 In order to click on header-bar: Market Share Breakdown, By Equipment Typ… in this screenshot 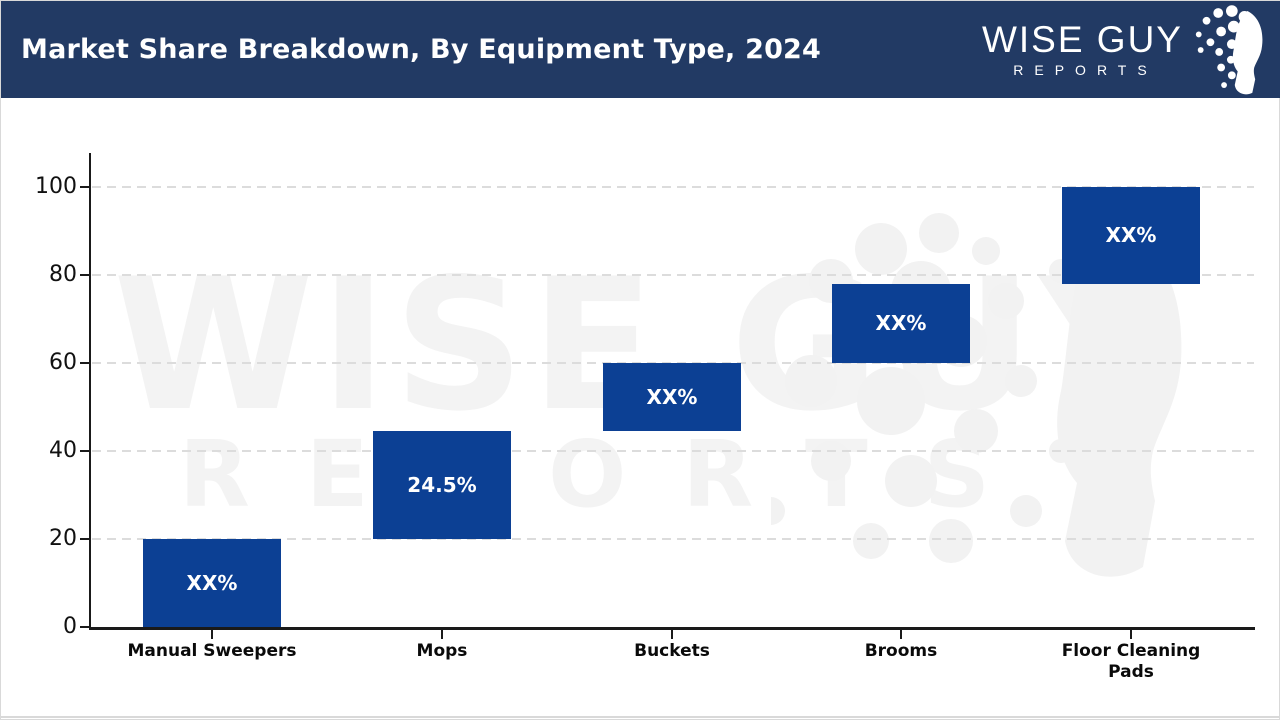, I will do `click(640, 49)`.